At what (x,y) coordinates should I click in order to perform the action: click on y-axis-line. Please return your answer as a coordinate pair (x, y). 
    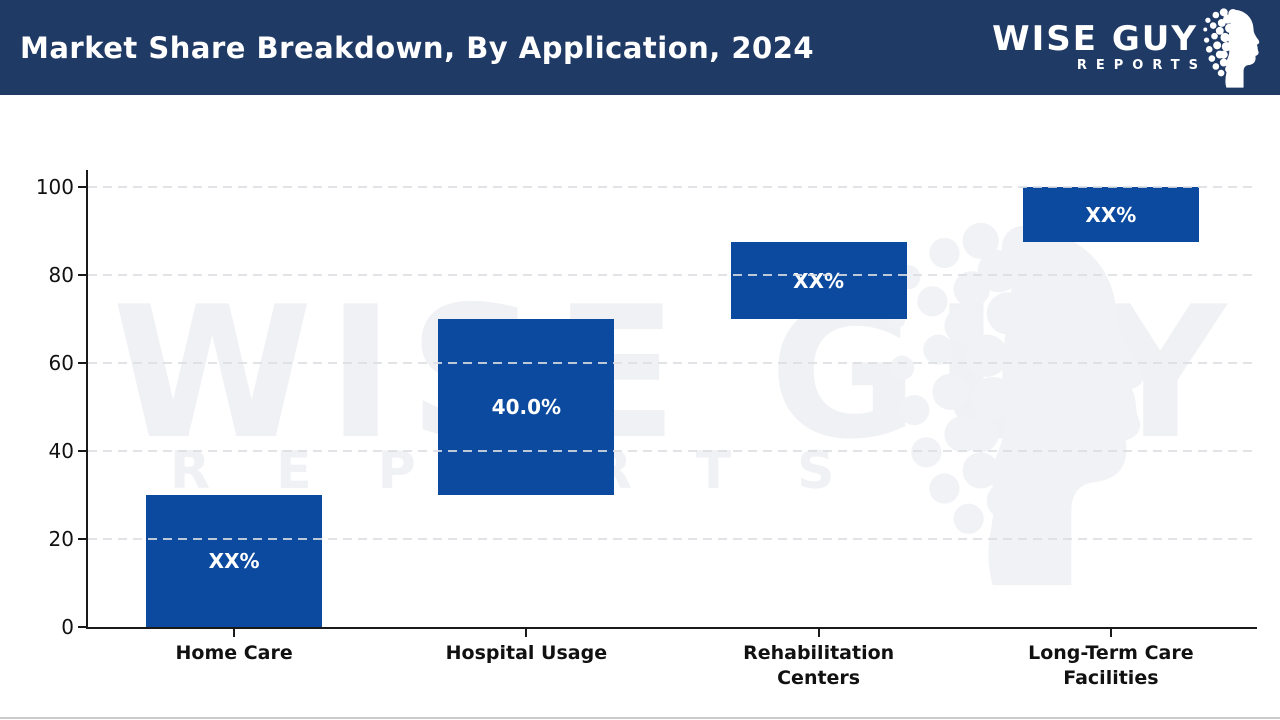
    Looking at the image, I should click on (87, 399).